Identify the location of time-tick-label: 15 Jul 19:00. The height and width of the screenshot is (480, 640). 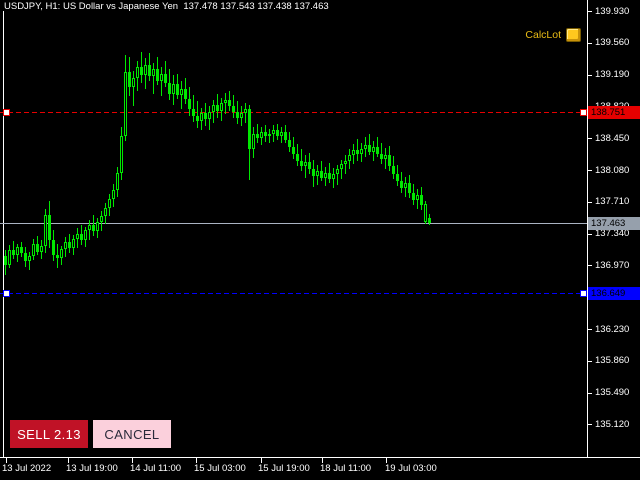
(284, 468).